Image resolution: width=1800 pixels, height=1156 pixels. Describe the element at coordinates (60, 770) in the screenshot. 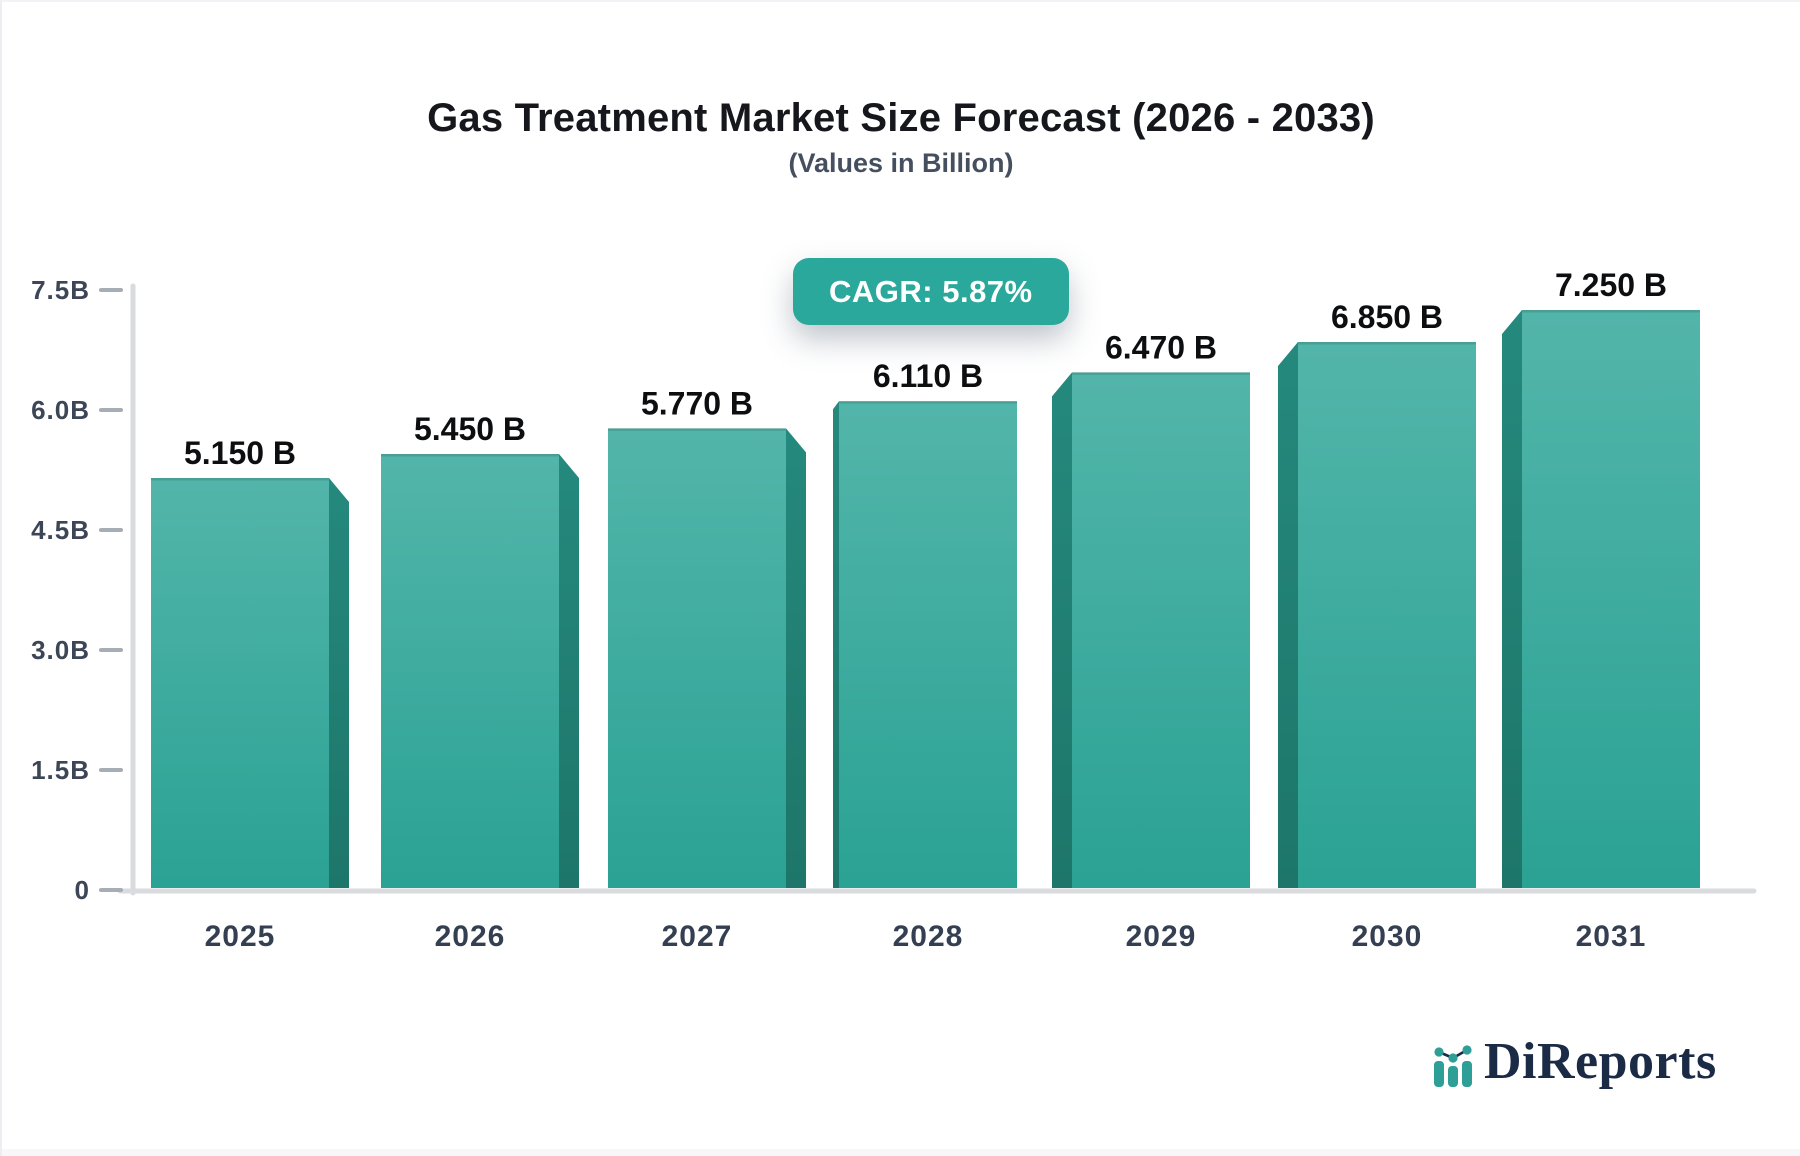

I see `y-tick-label: 1.5B` at that location.